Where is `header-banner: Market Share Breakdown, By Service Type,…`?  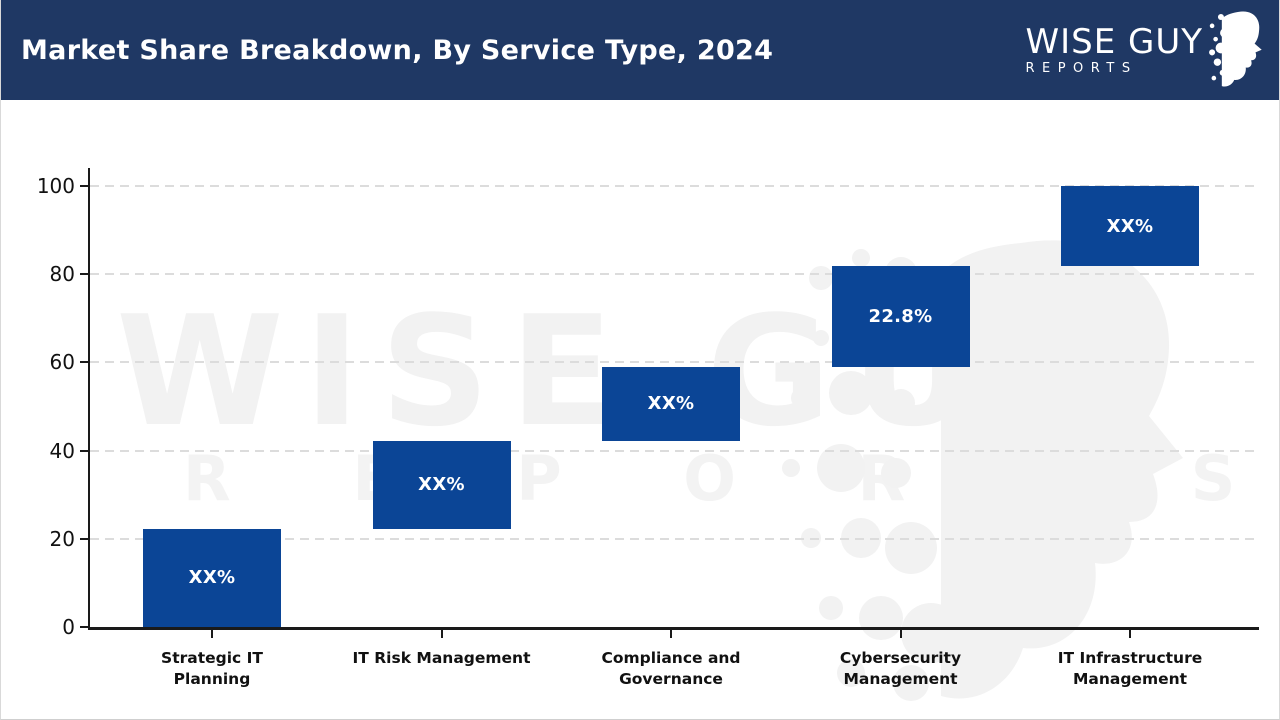
header-banner: Market Share Breakdown, By Service Type,… is located at coordinates (640, 50).